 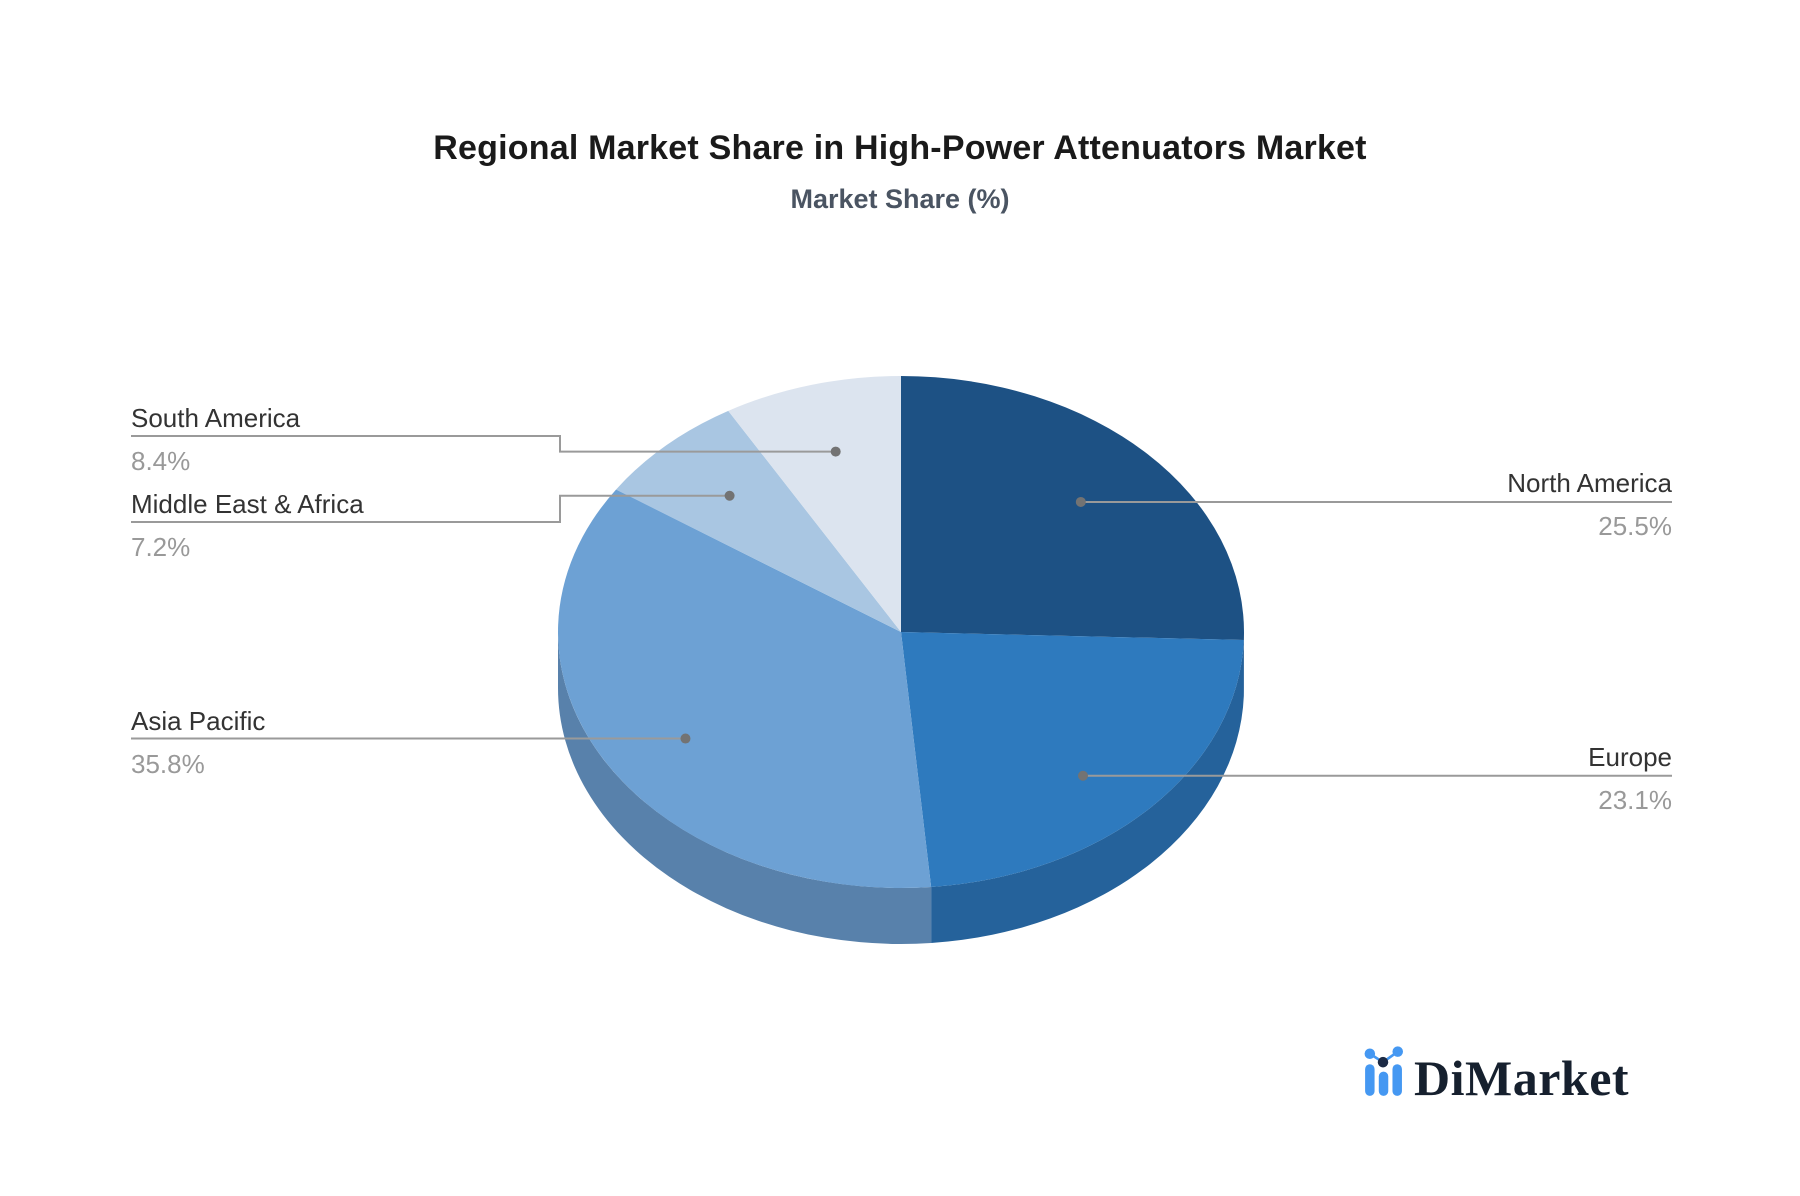 What do you see at coordinates (1635, 526) in the screenshot?
I see `pie-label-percent: 25.5%` at bounding box center [1635, 526].